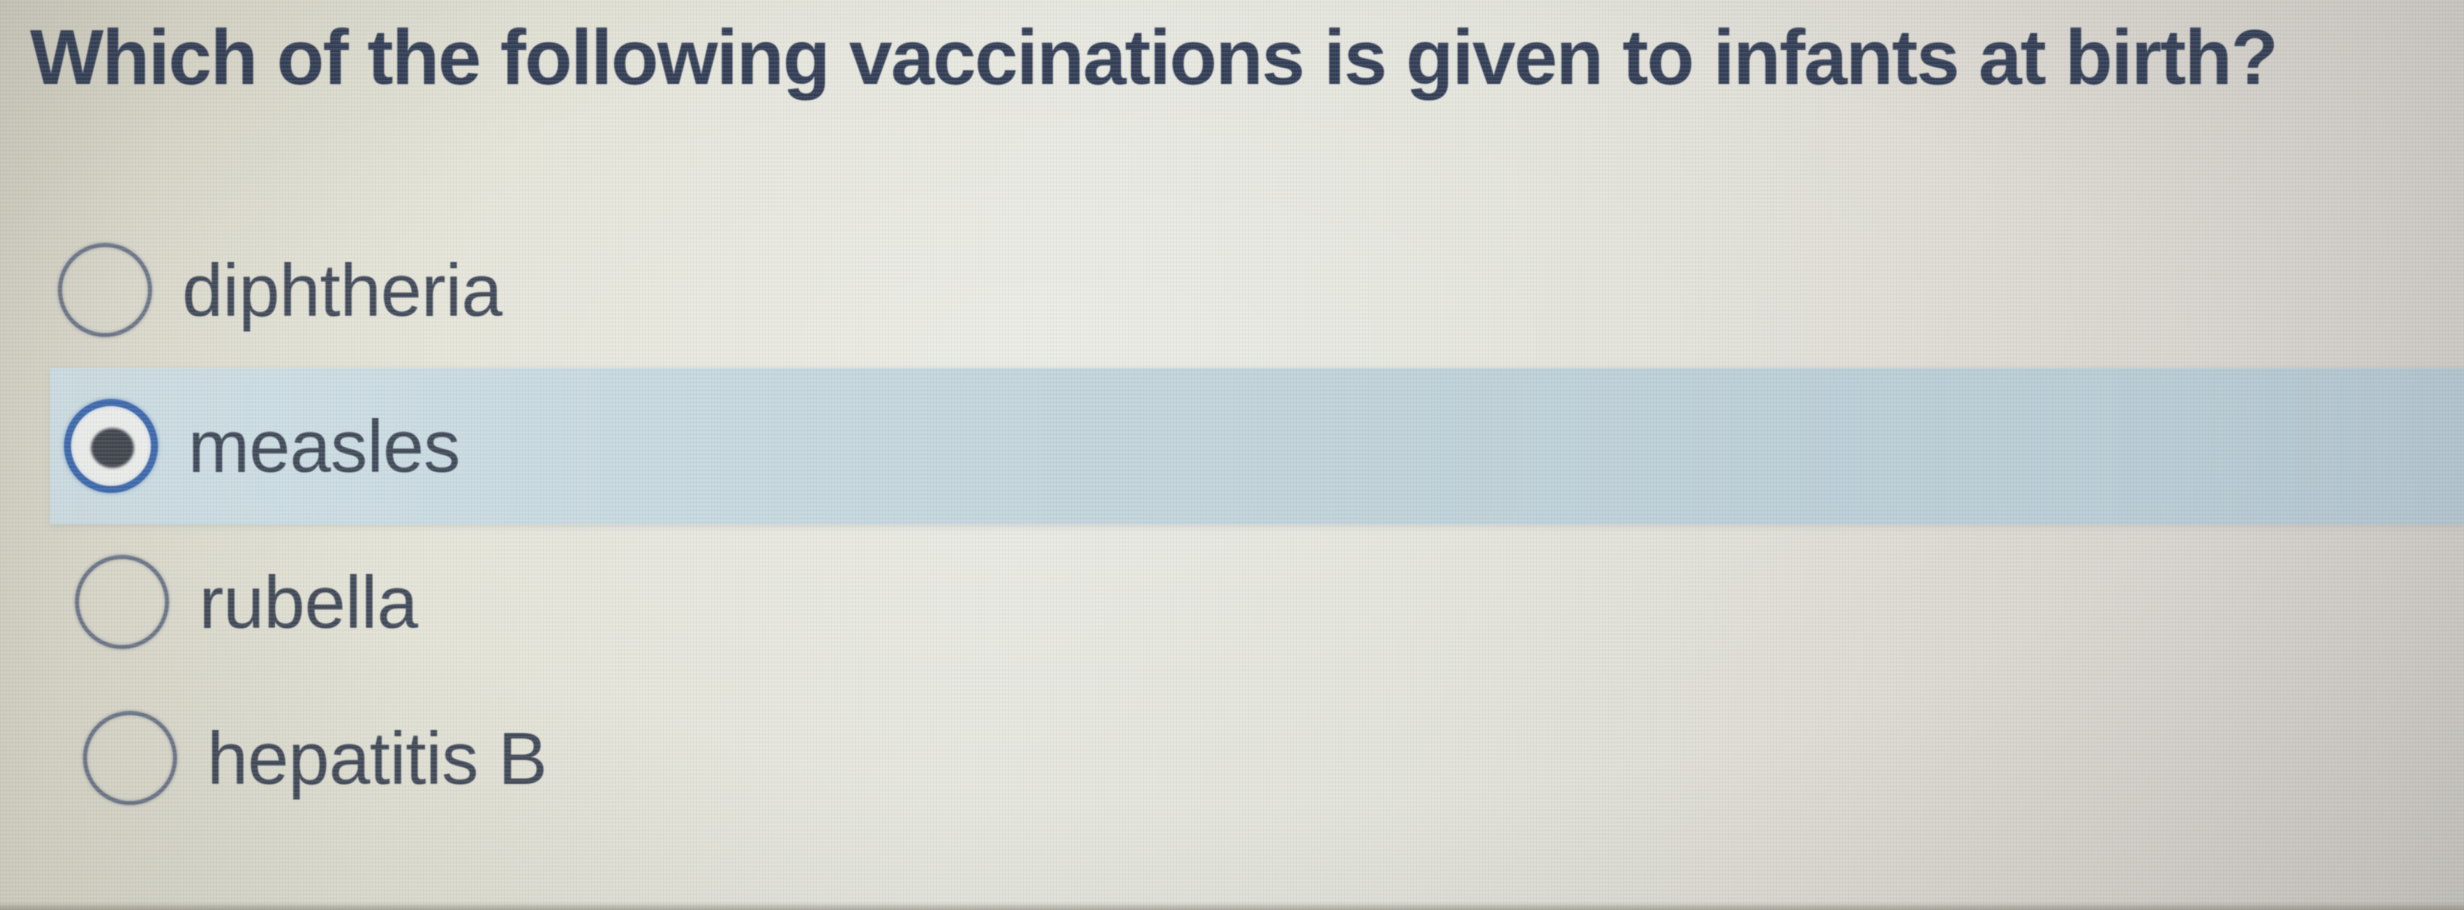 Image resolution: width=2464 pixels, height=910 pixels. What do you see at coordinates (377, 758) in the screenshot?
I see `option-label: hepatitis B` at bounding box center [377, 758].